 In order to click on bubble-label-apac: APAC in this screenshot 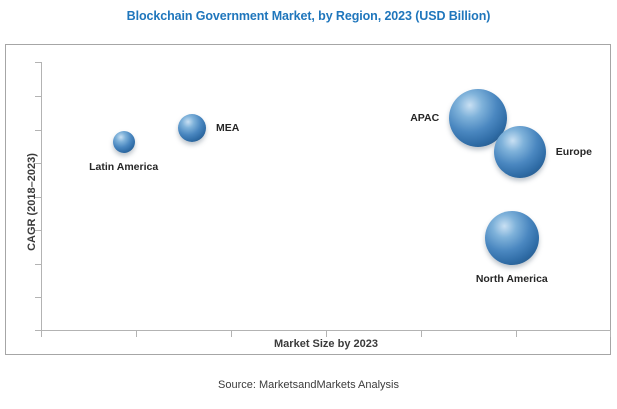, I will do `click(425, 118)`.